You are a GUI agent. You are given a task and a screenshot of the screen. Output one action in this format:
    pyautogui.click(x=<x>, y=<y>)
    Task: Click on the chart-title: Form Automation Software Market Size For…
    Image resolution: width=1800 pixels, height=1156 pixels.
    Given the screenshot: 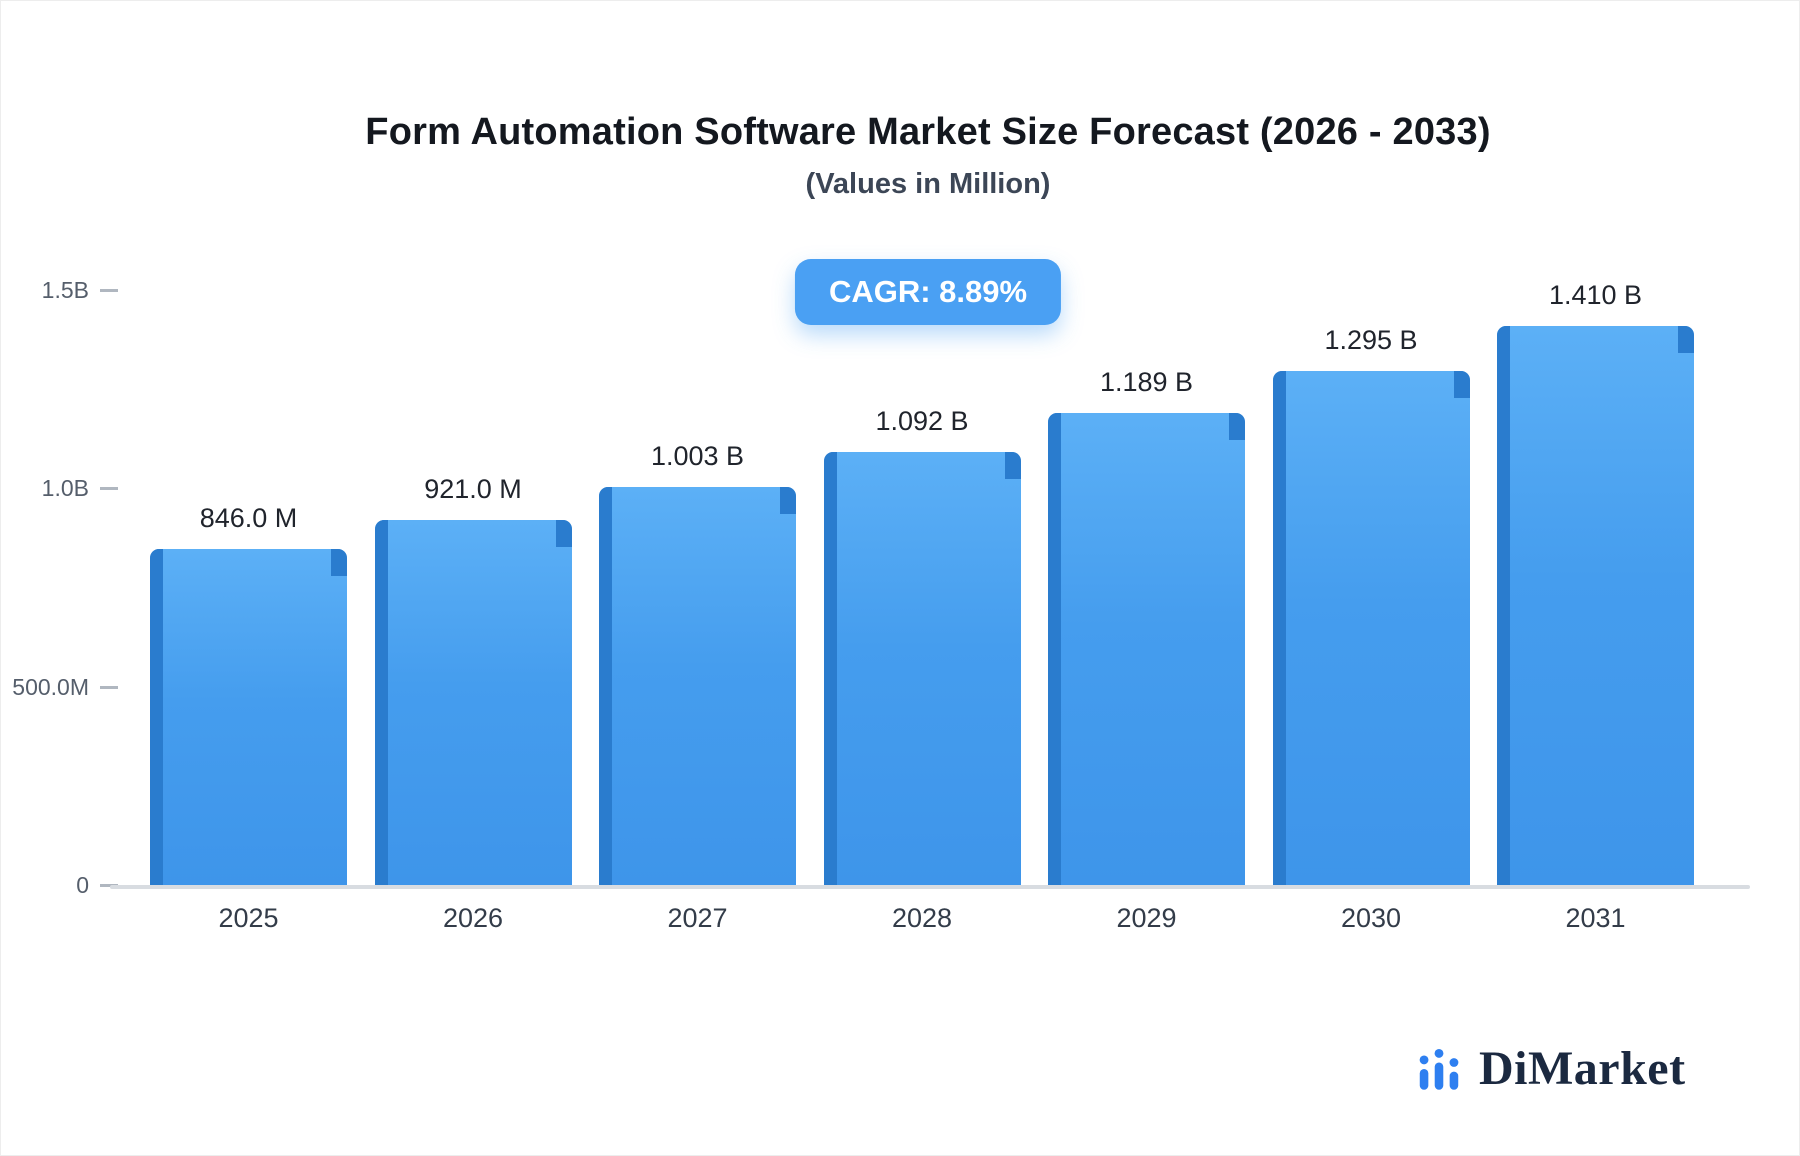 What is the action you would take?
    pyautogui.click(x=928, y=132)
    